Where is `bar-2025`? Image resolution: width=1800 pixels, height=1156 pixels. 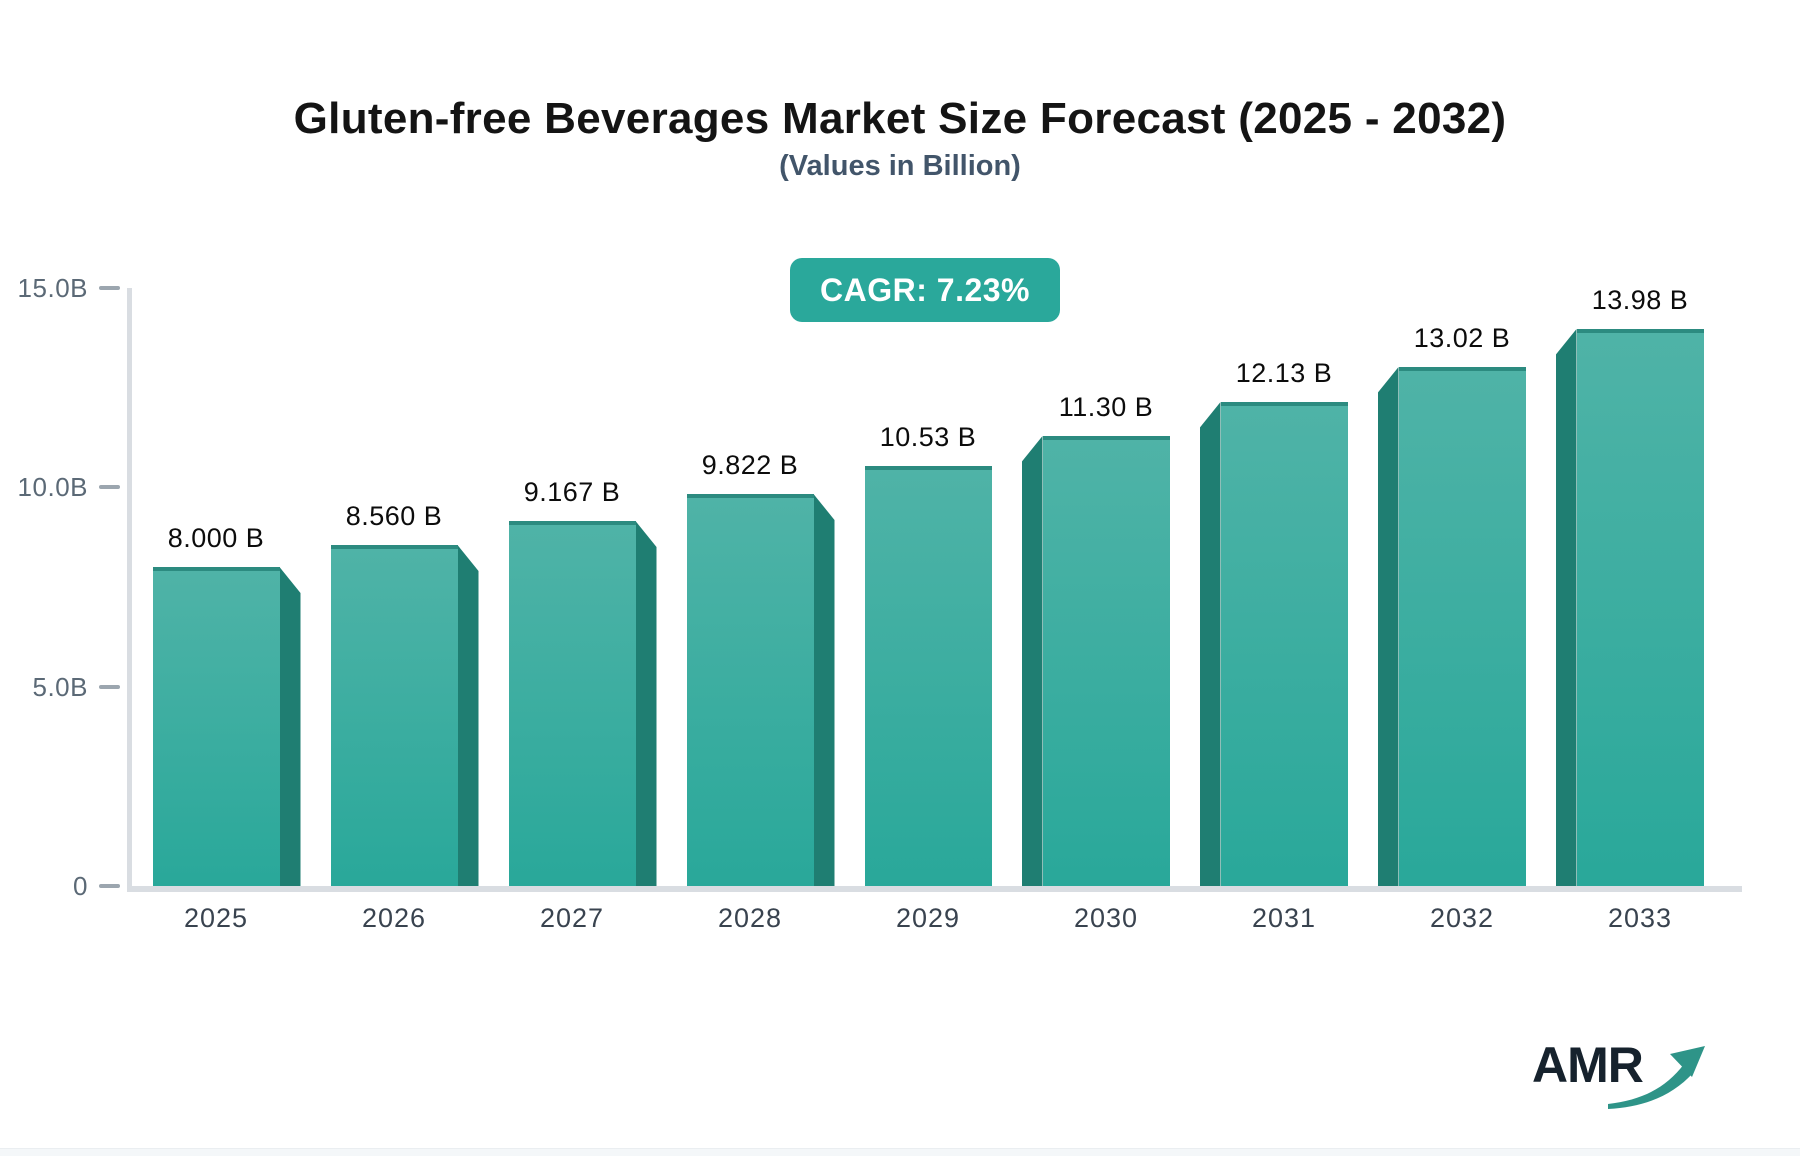 bar-2025 is located at coordinates (226, 726).